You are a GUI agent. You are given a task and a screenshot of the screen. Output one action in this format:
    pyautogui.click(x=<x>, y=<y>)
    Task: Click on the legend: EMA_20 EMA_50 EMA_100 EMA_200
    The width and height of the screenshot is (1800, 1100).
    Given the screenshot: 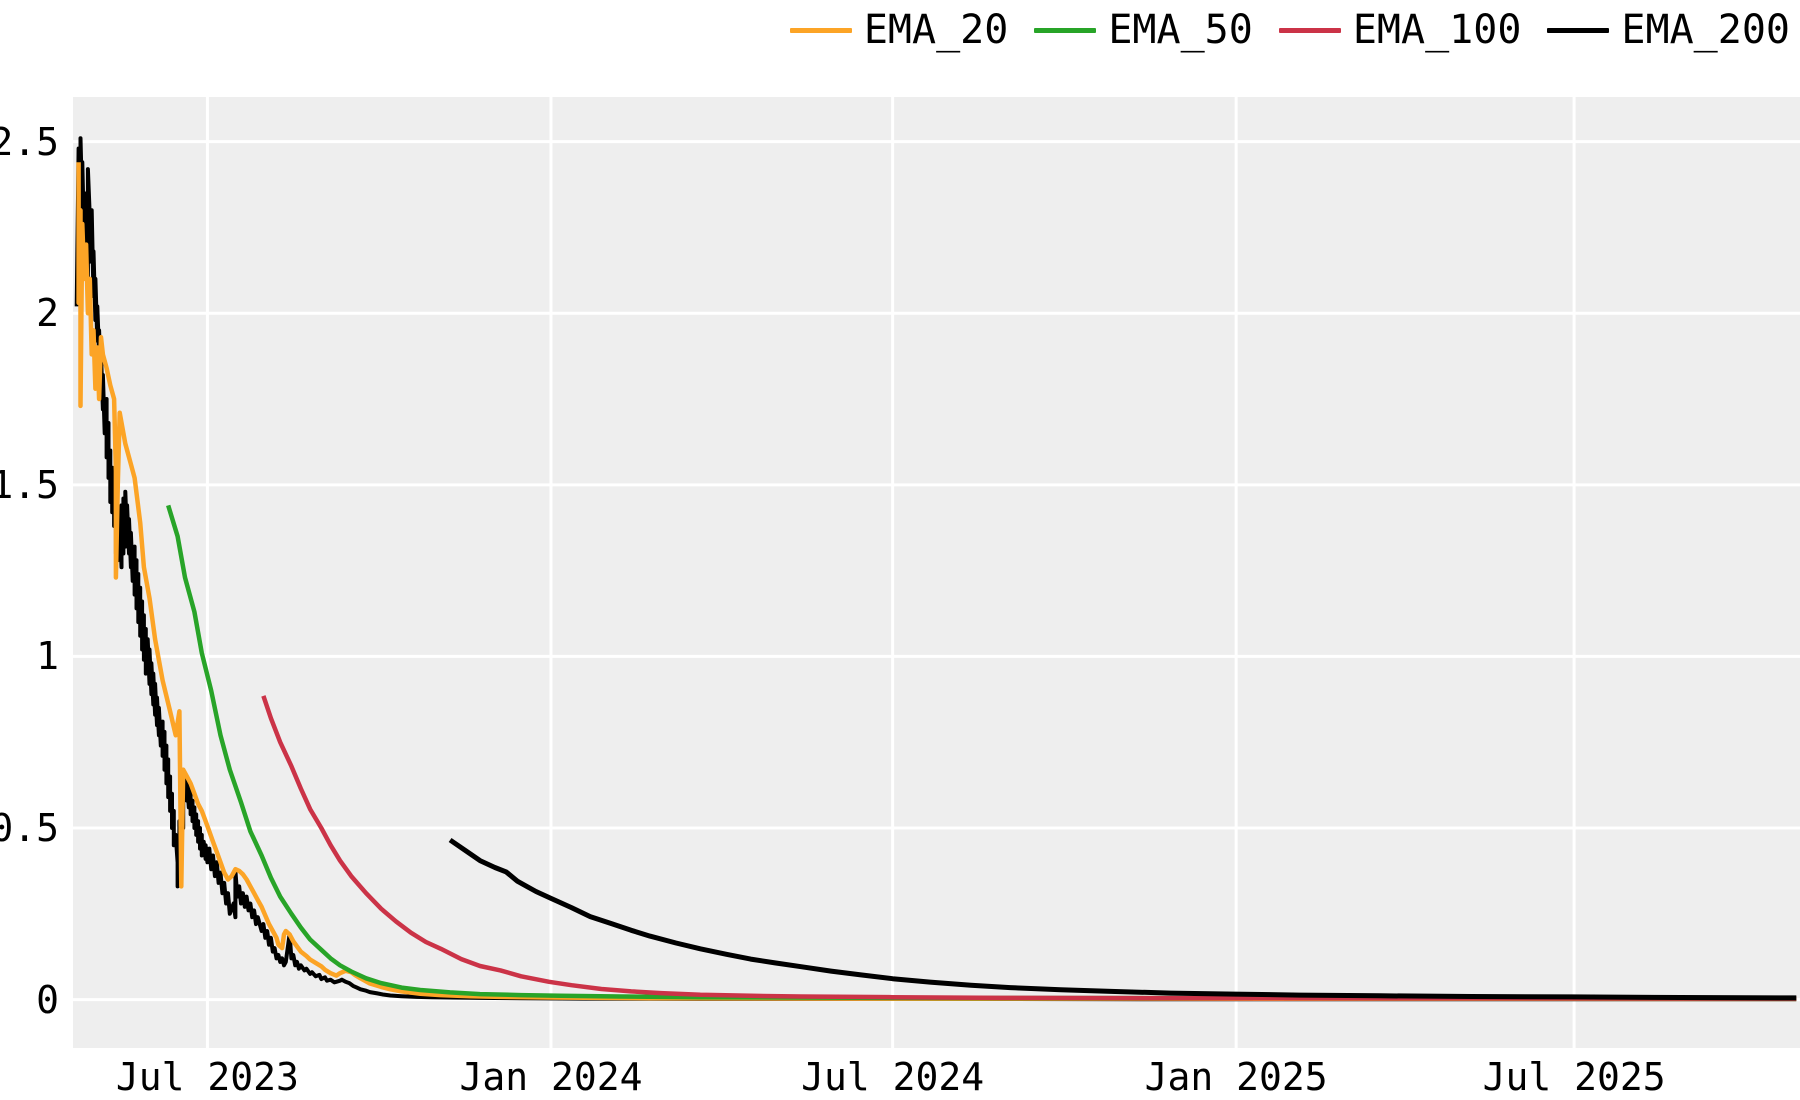 What is the action you would take?
    pyautogui.click(x=1289, y=30)
    